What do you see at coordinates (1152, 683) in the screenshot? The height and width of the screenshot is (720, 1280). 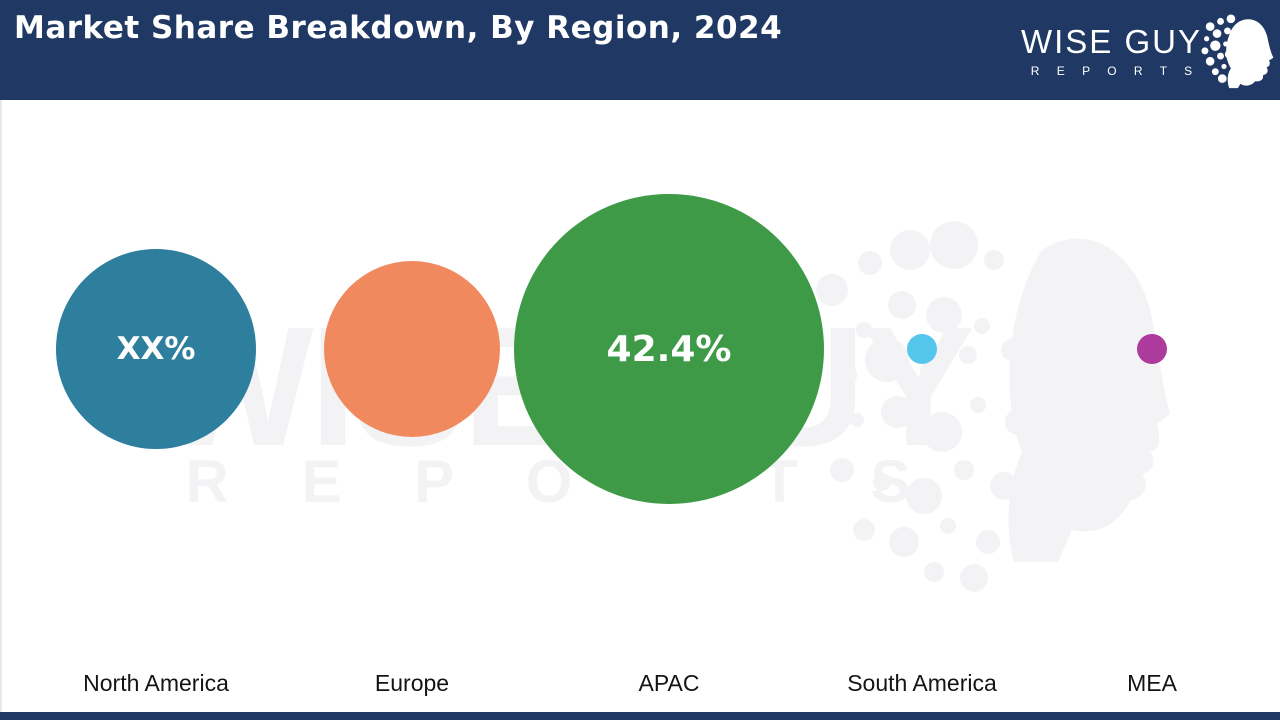 I see `category-label-mea: MEA` at bounding box center [1152, 683].